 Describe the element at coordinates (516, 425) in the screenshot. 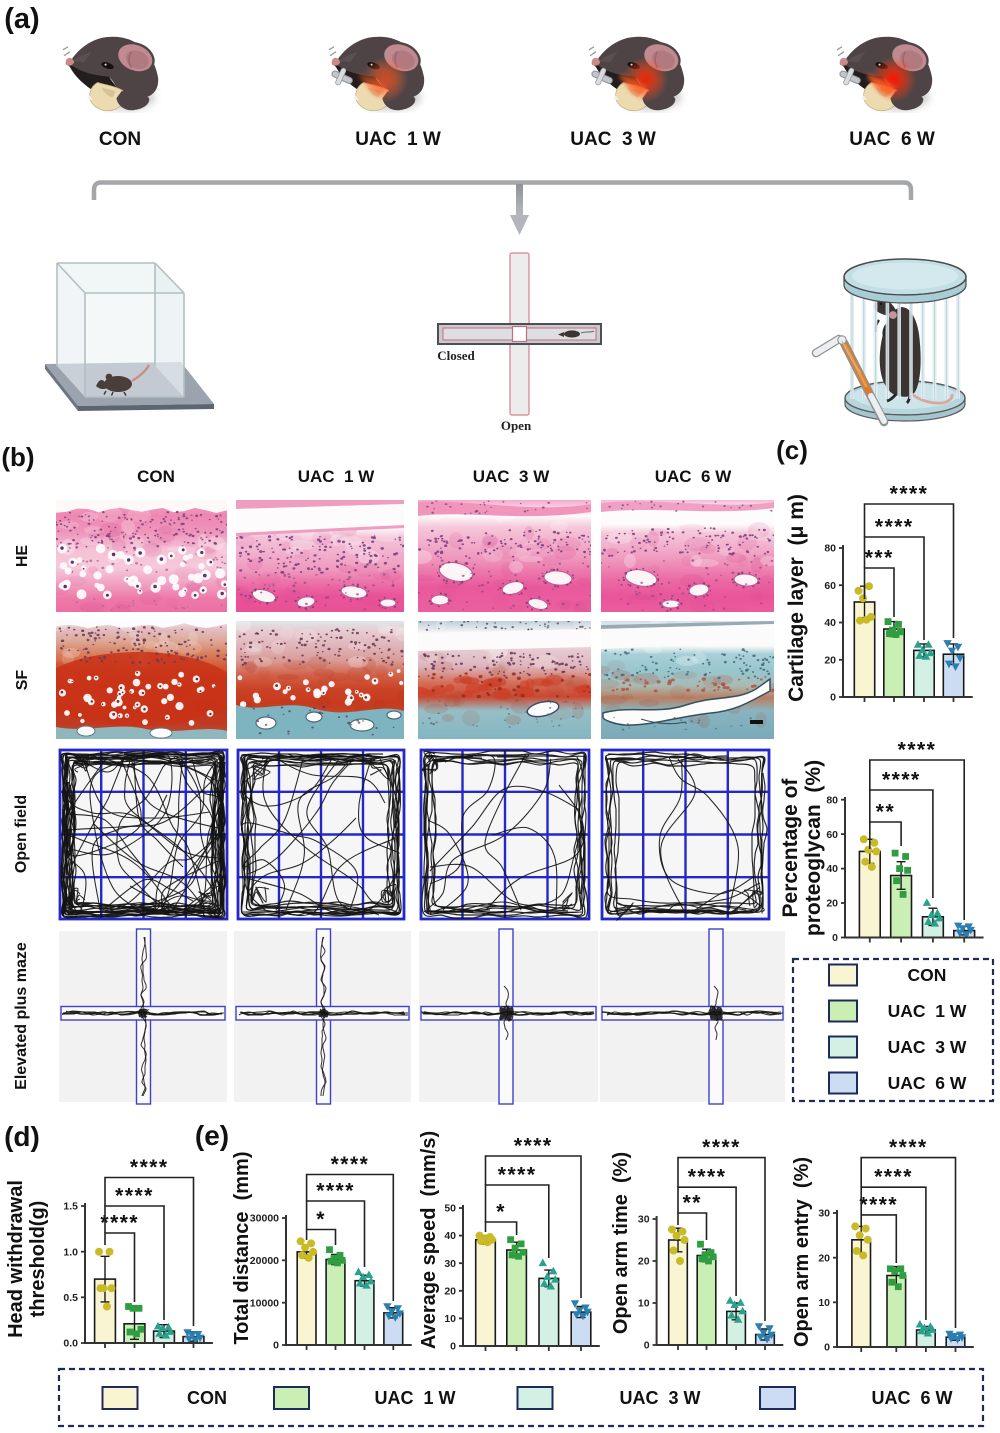

I see `svg-text: Open` at that location.